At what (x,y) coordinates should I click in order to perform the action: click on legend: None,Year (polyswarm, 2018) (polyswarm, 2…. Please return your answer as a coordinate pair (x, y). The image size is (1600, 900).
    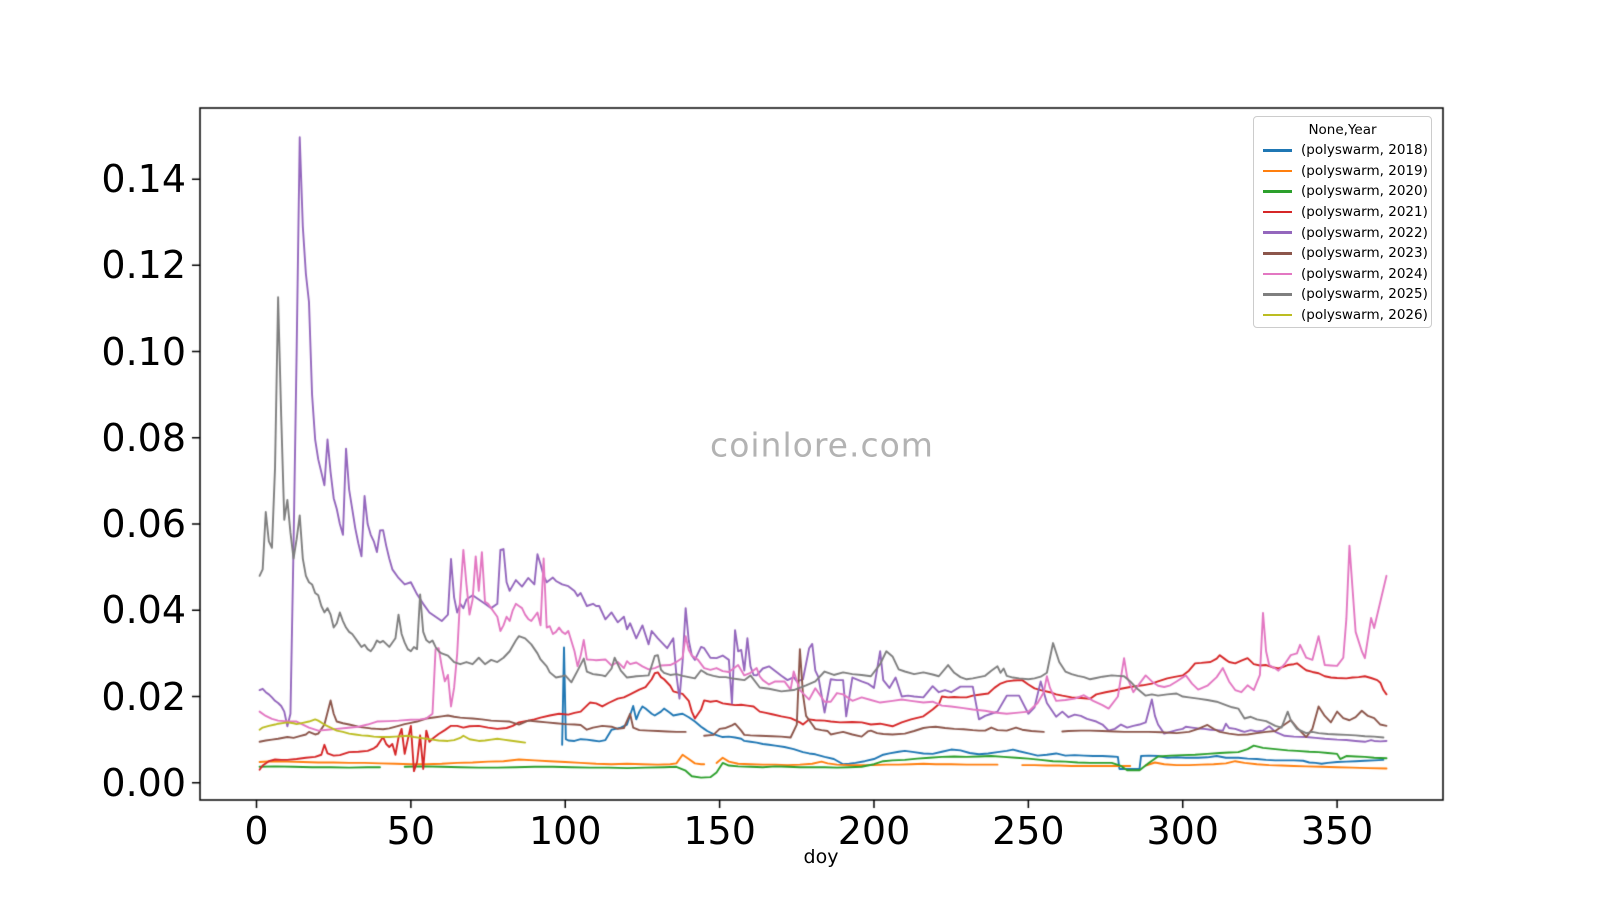
    Looking at the image, I should click on (1342, 222).